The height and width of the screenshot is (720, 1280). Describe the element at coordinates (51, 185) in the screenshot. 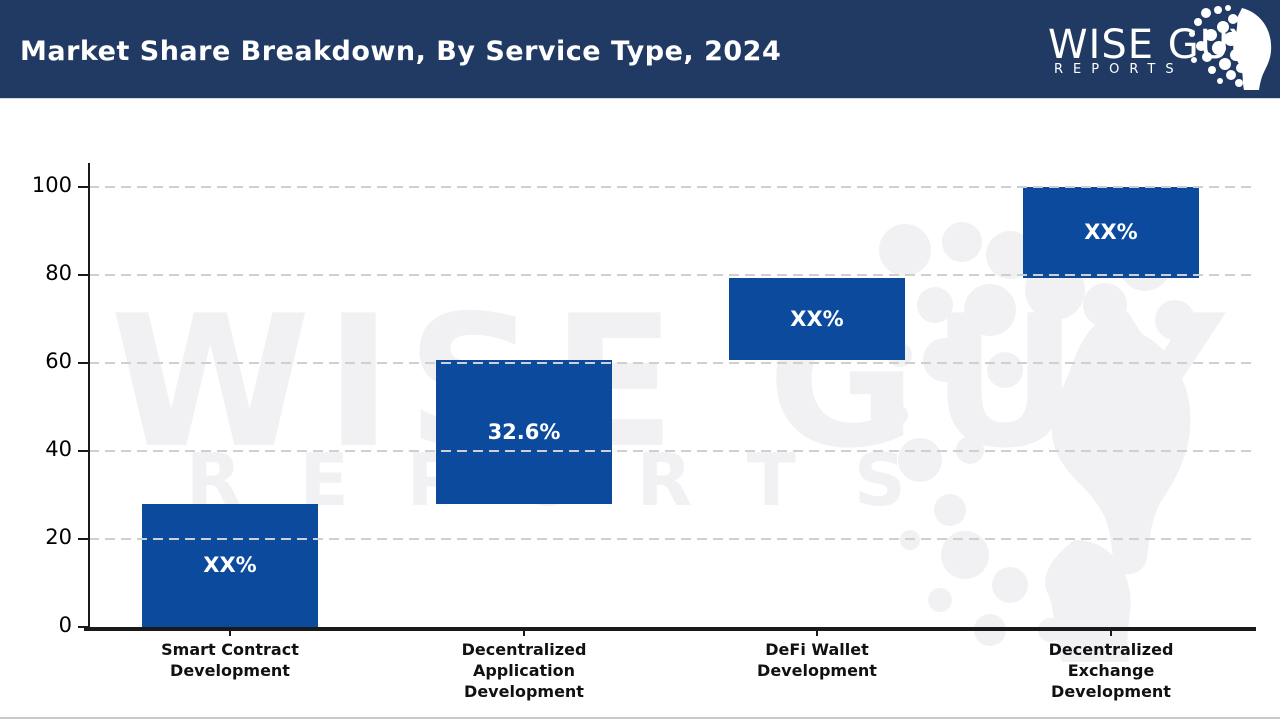

I see `y-tick-label: 100` at that location.